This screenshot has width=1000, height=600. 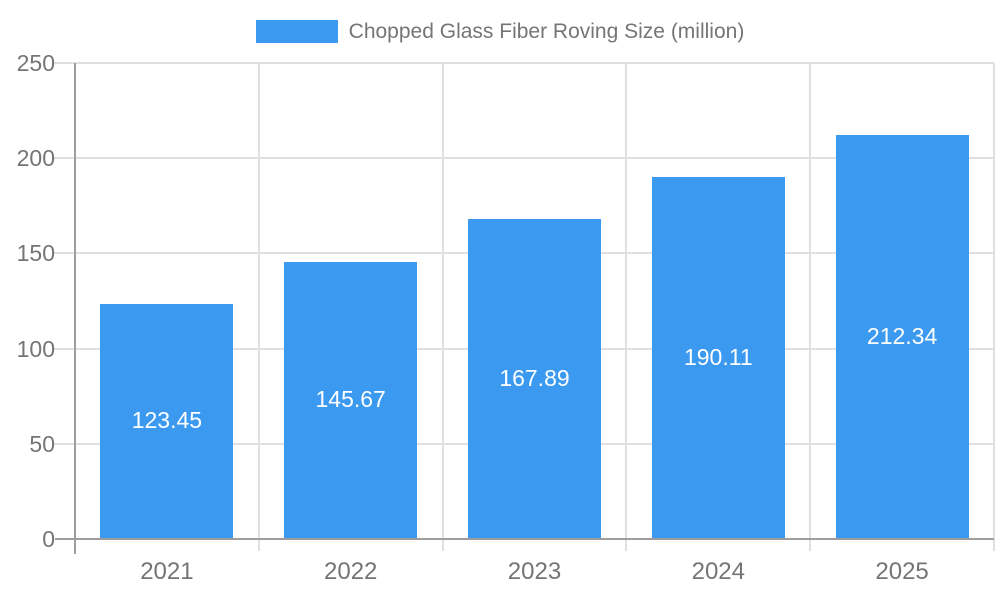 I want to click on y-axis-tick-label: 150, so click(x=35, y=253).